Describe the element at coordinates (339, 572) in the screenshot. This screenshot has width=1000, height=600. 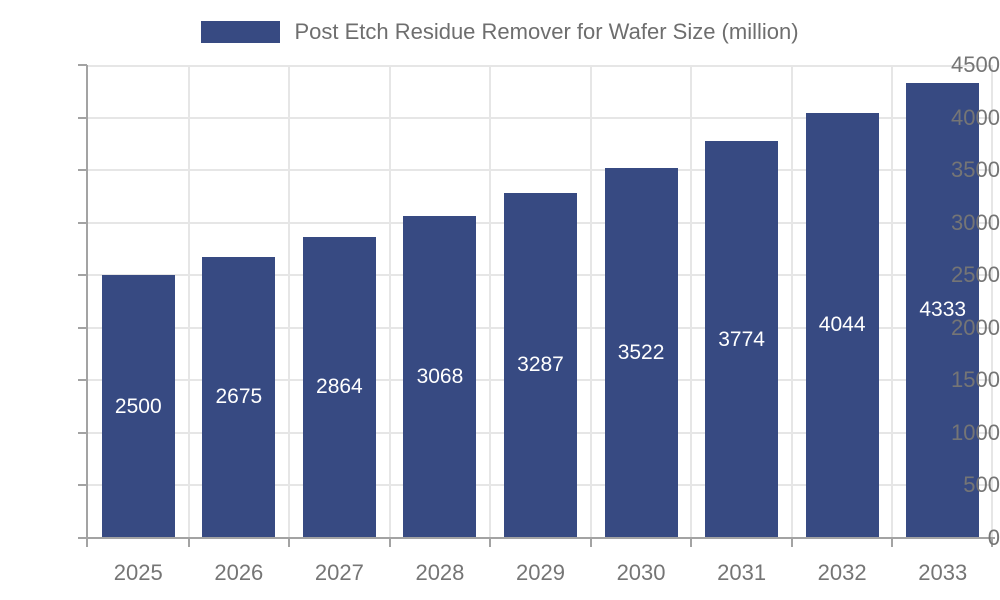
I see `x-tick-label: 2027` at that location.